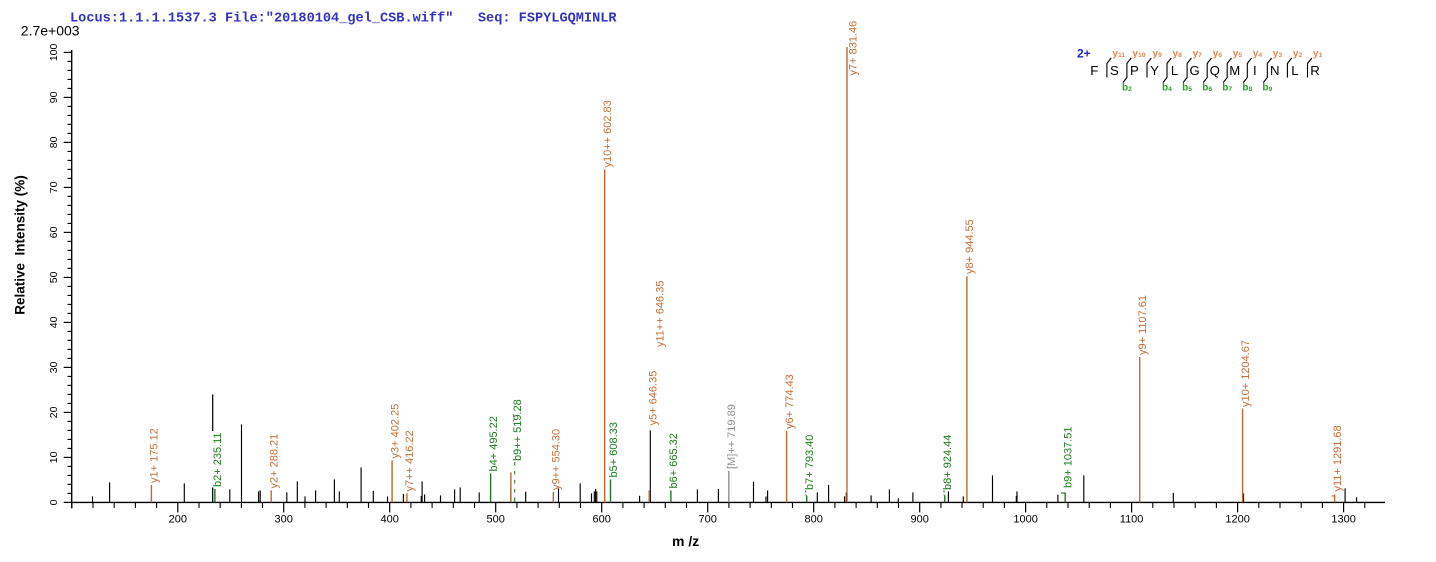 The height and width of the screenshot is (562, 1436). I want to click on svg-text: y1, so click(1318, 54).